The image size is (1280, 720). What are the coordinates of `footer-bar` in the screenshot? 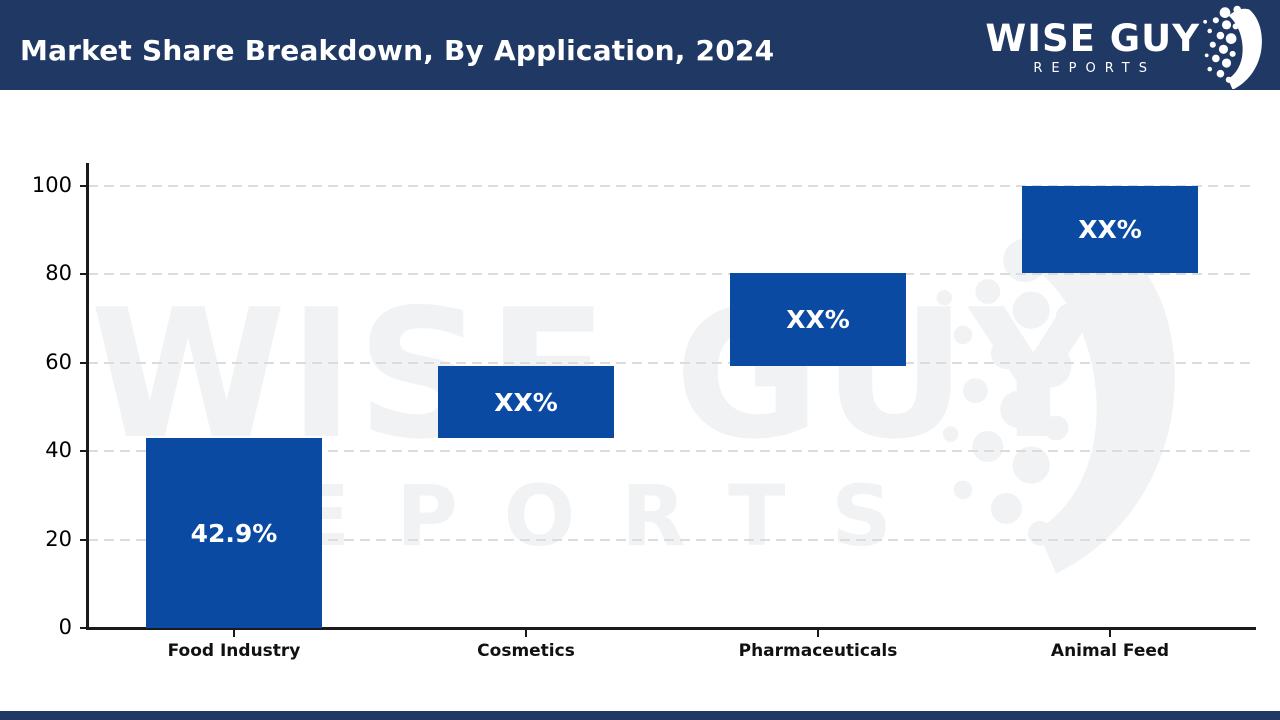 It's located at (640, 715).